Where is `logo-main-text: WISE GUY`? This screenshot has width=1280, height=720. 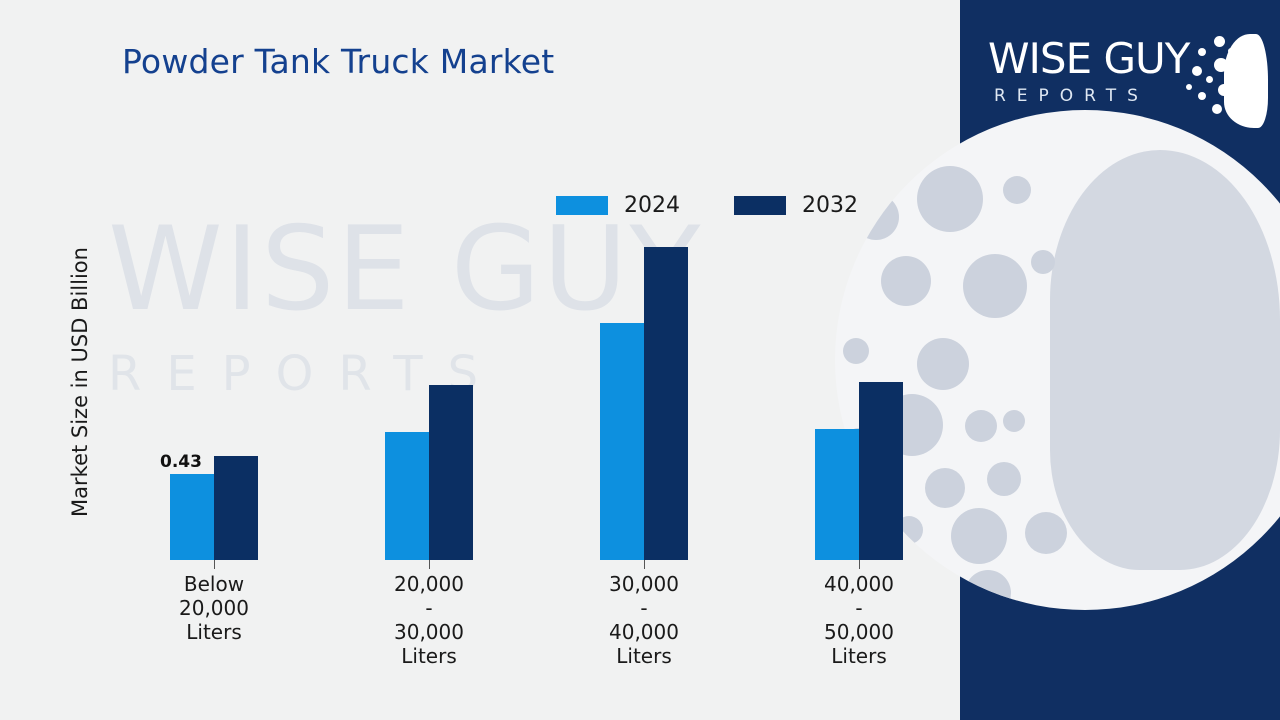
logo-main-text: WISE GUY is located at coordinates (1089, 58).